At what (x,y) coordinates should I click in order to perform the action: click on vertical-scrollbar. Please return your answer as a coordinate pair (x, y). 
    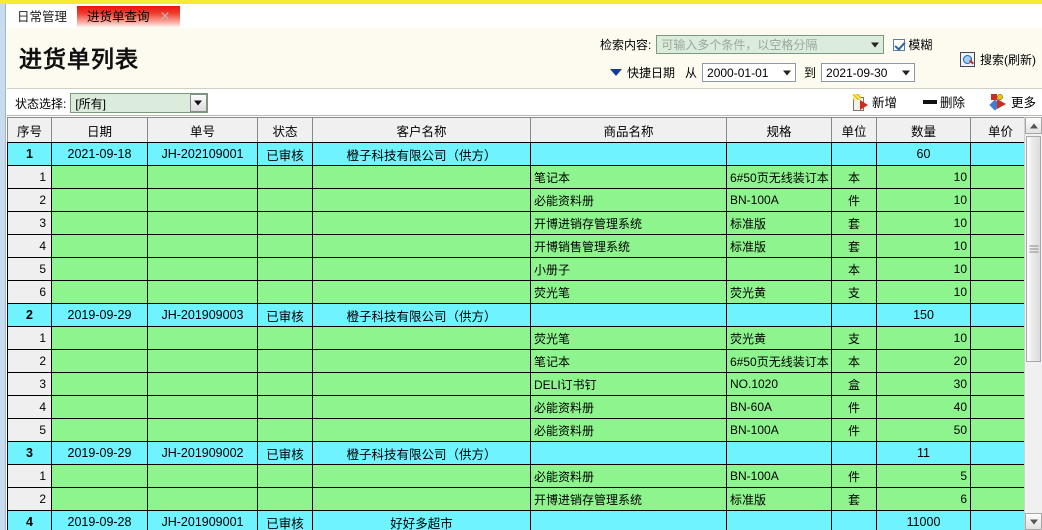
    Looking at the image, I should click on (1033, 323).